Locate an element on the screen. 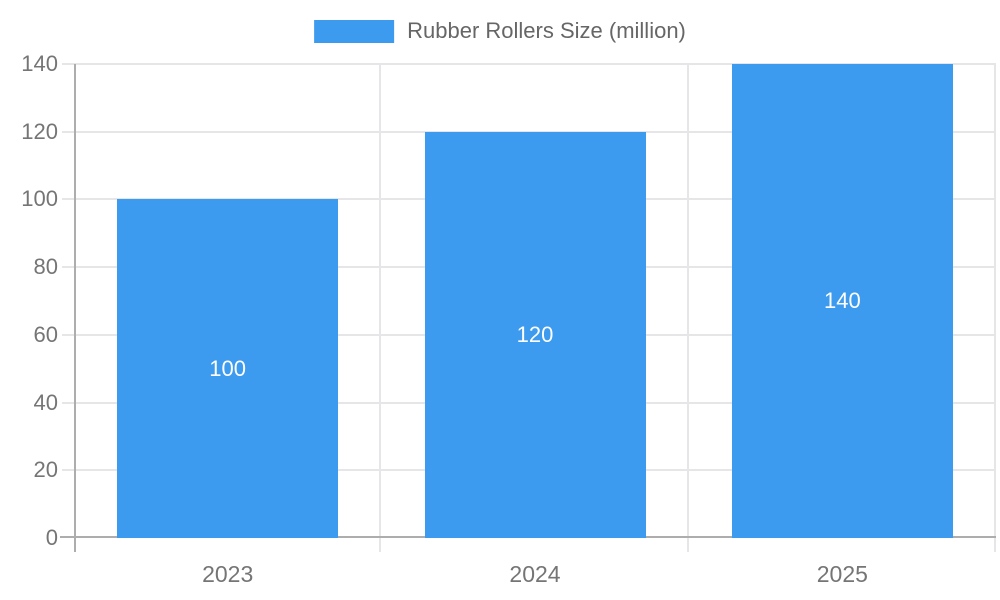 The height and width of the screenshot is (600, 1000). bar-value-label: 100 is located at coordinates (228, 368).